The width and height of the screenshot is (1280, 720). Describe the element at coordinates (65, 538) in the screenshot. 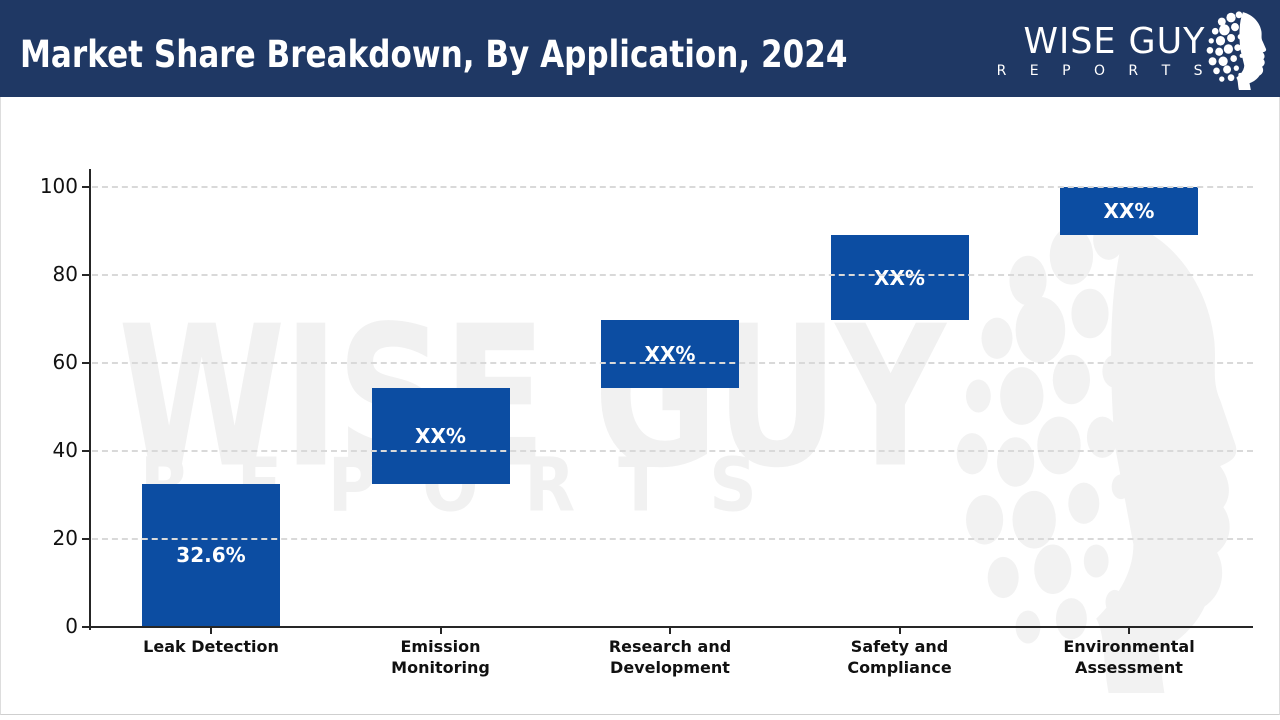

I see `y-tick-label-20: 20` at that location.